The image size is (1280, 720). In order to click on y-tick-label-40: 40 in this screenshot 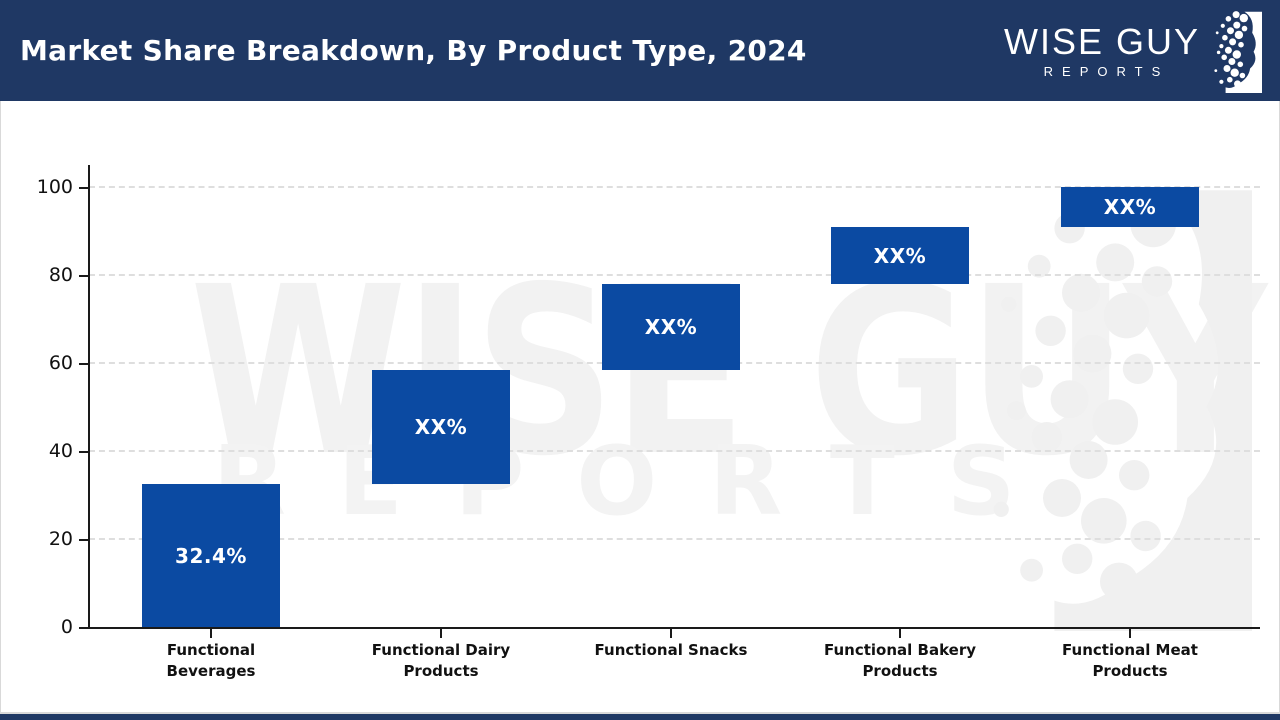, I will do `click(60, 451)`.